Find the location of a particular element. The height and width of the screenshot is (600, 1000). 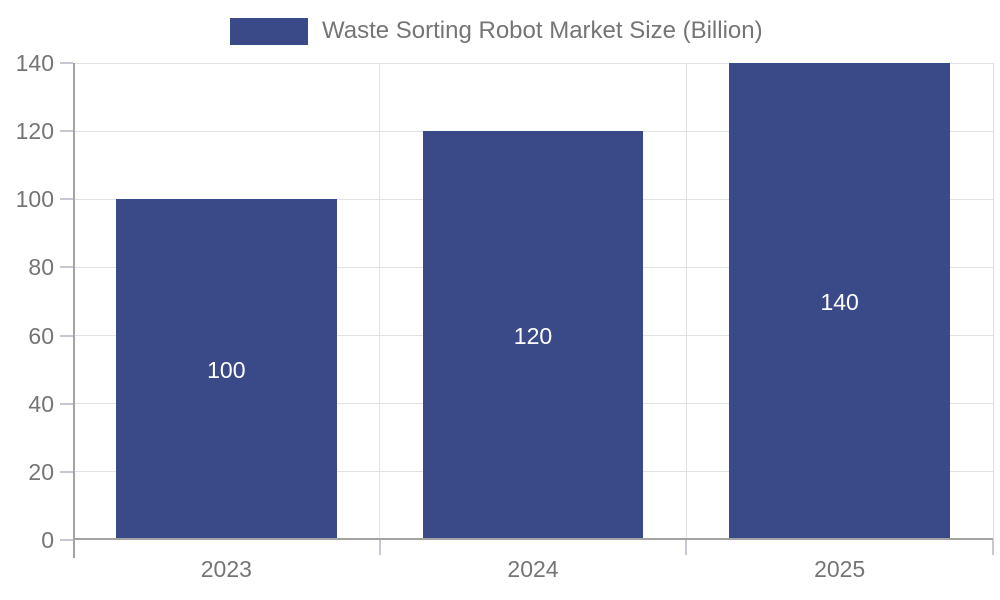

gridline-horizontal is located at coordinates (533, 63).